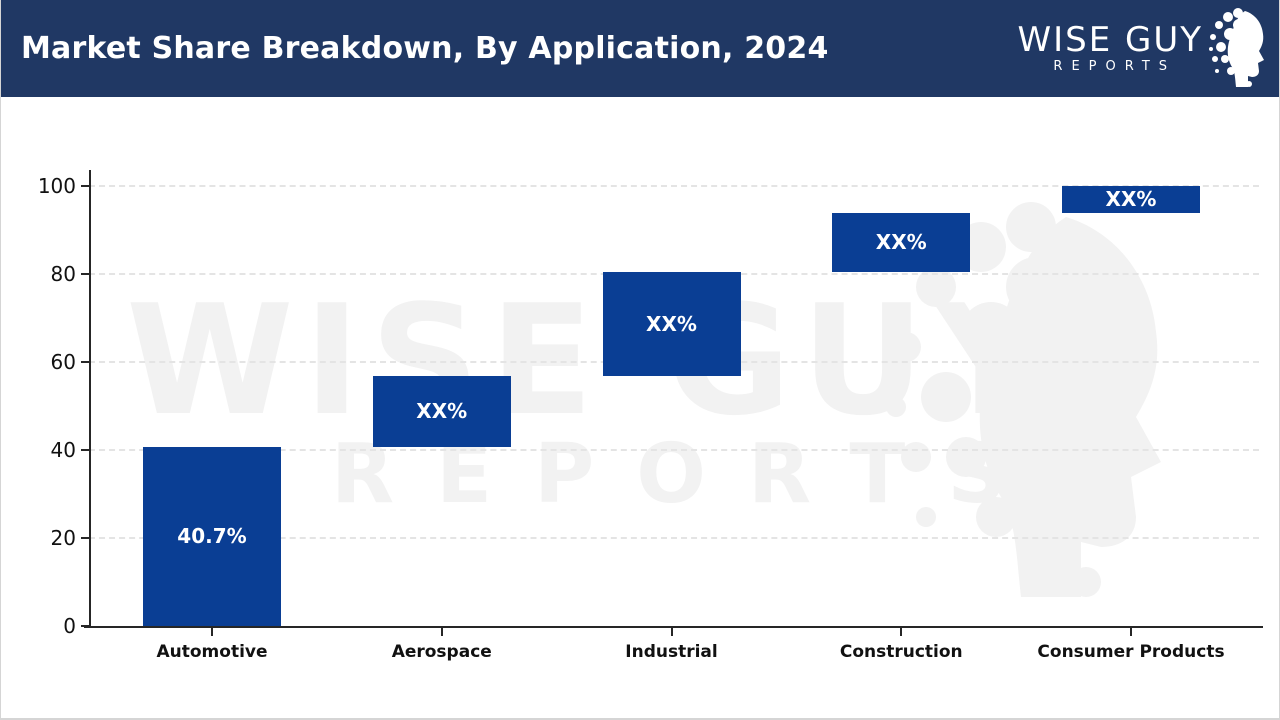 The width and height of the screenshot is (1280, 720). I want to click on bar-aerospace: XX%, so click(441, 411).